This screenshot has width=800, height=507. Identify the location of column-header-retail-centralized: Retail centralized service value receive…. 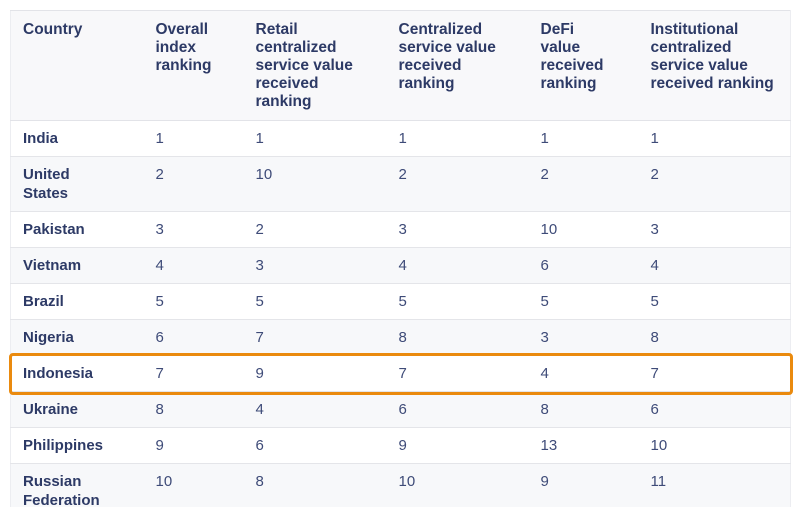
(315, 65).